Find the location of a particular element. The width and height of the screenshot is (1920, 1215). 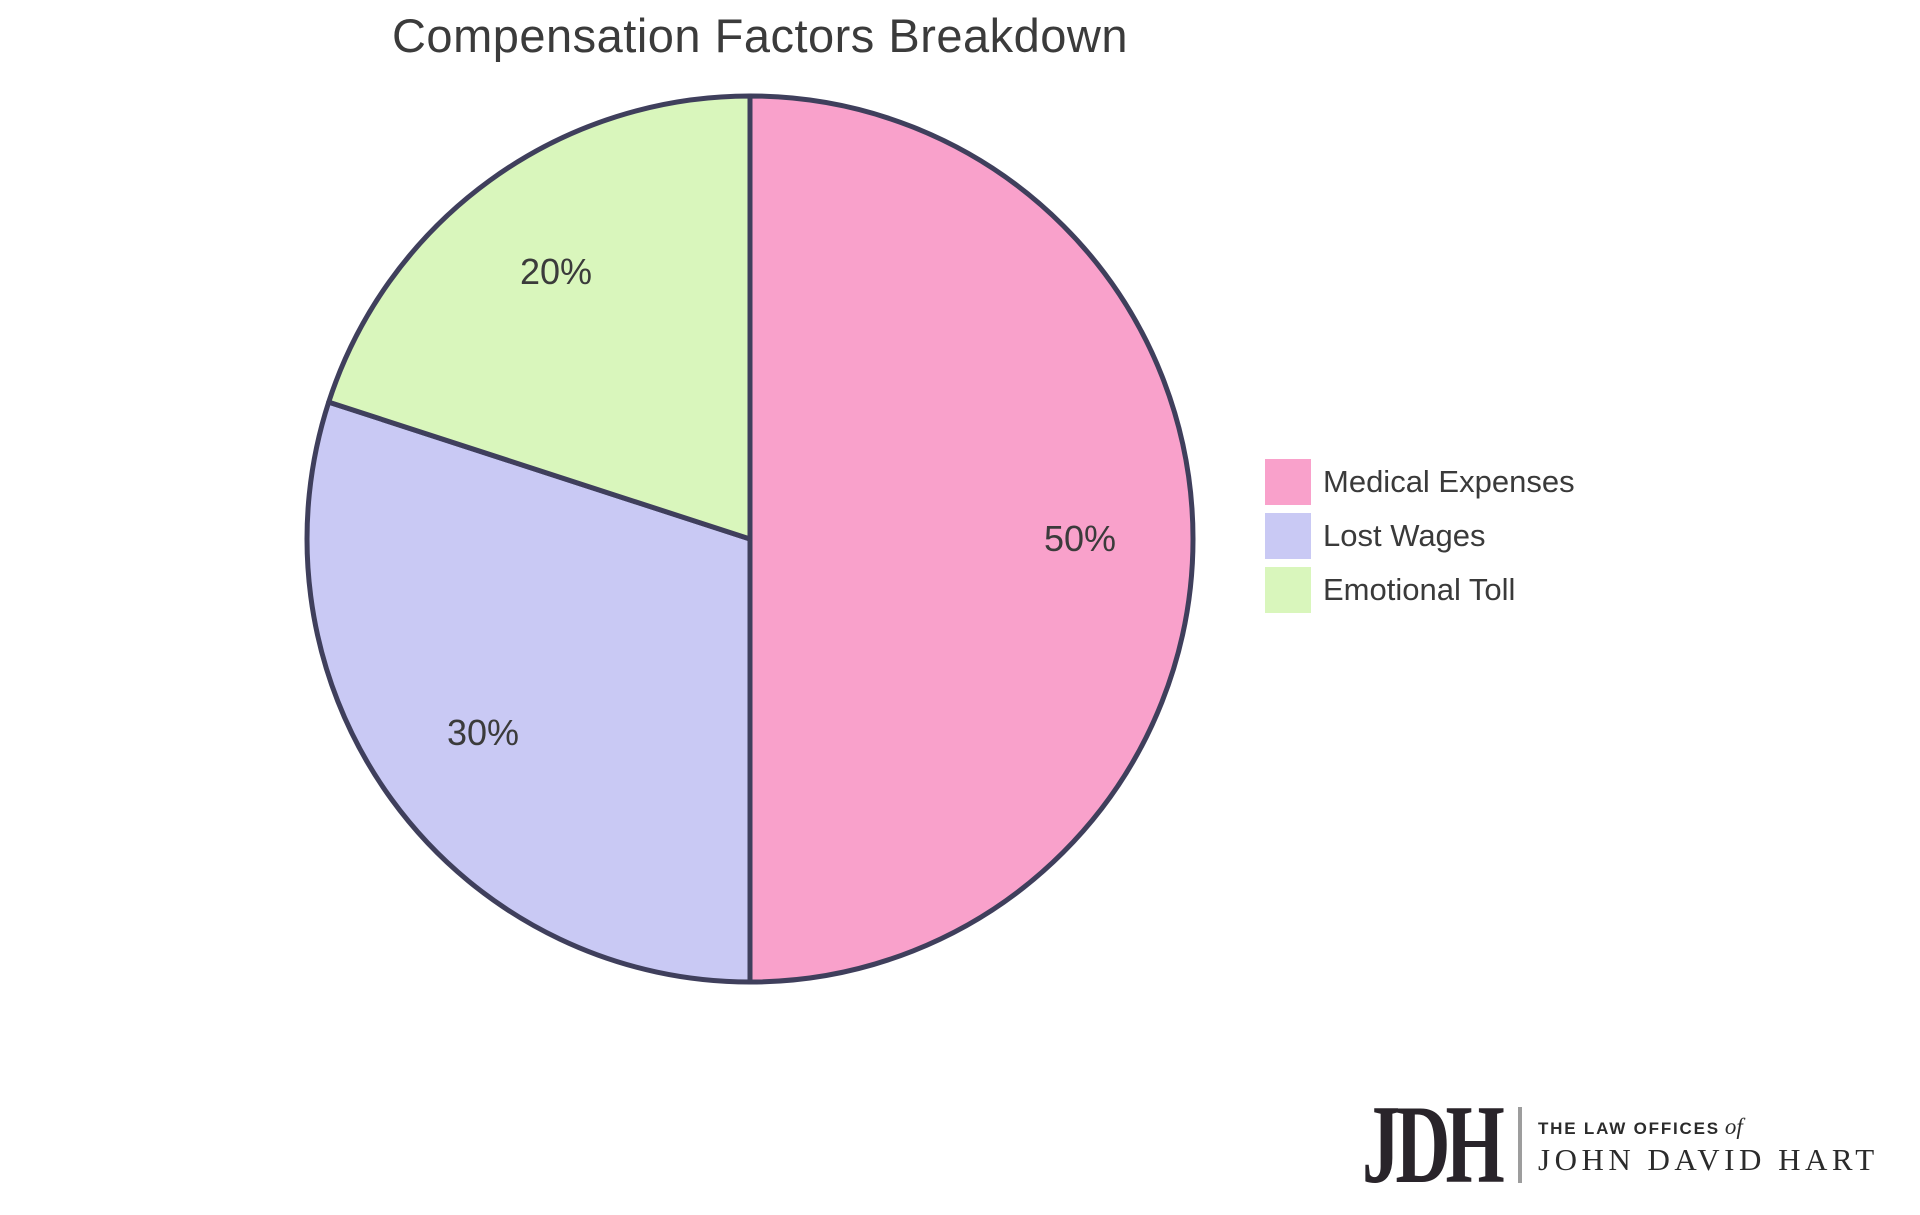

logo-offices-line: THE LAW OFFICES of is located at coordinates (1708, 1126).